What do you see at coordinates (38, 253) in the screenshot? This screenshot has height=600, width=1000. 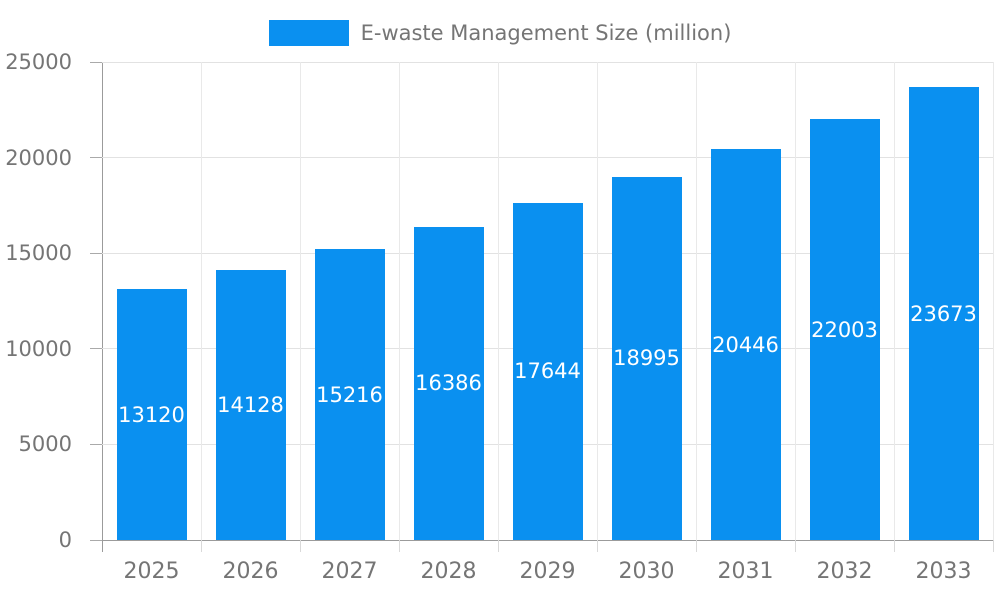 I see `y-axis-tick-label: 15000` at bounding box center [38, 253].